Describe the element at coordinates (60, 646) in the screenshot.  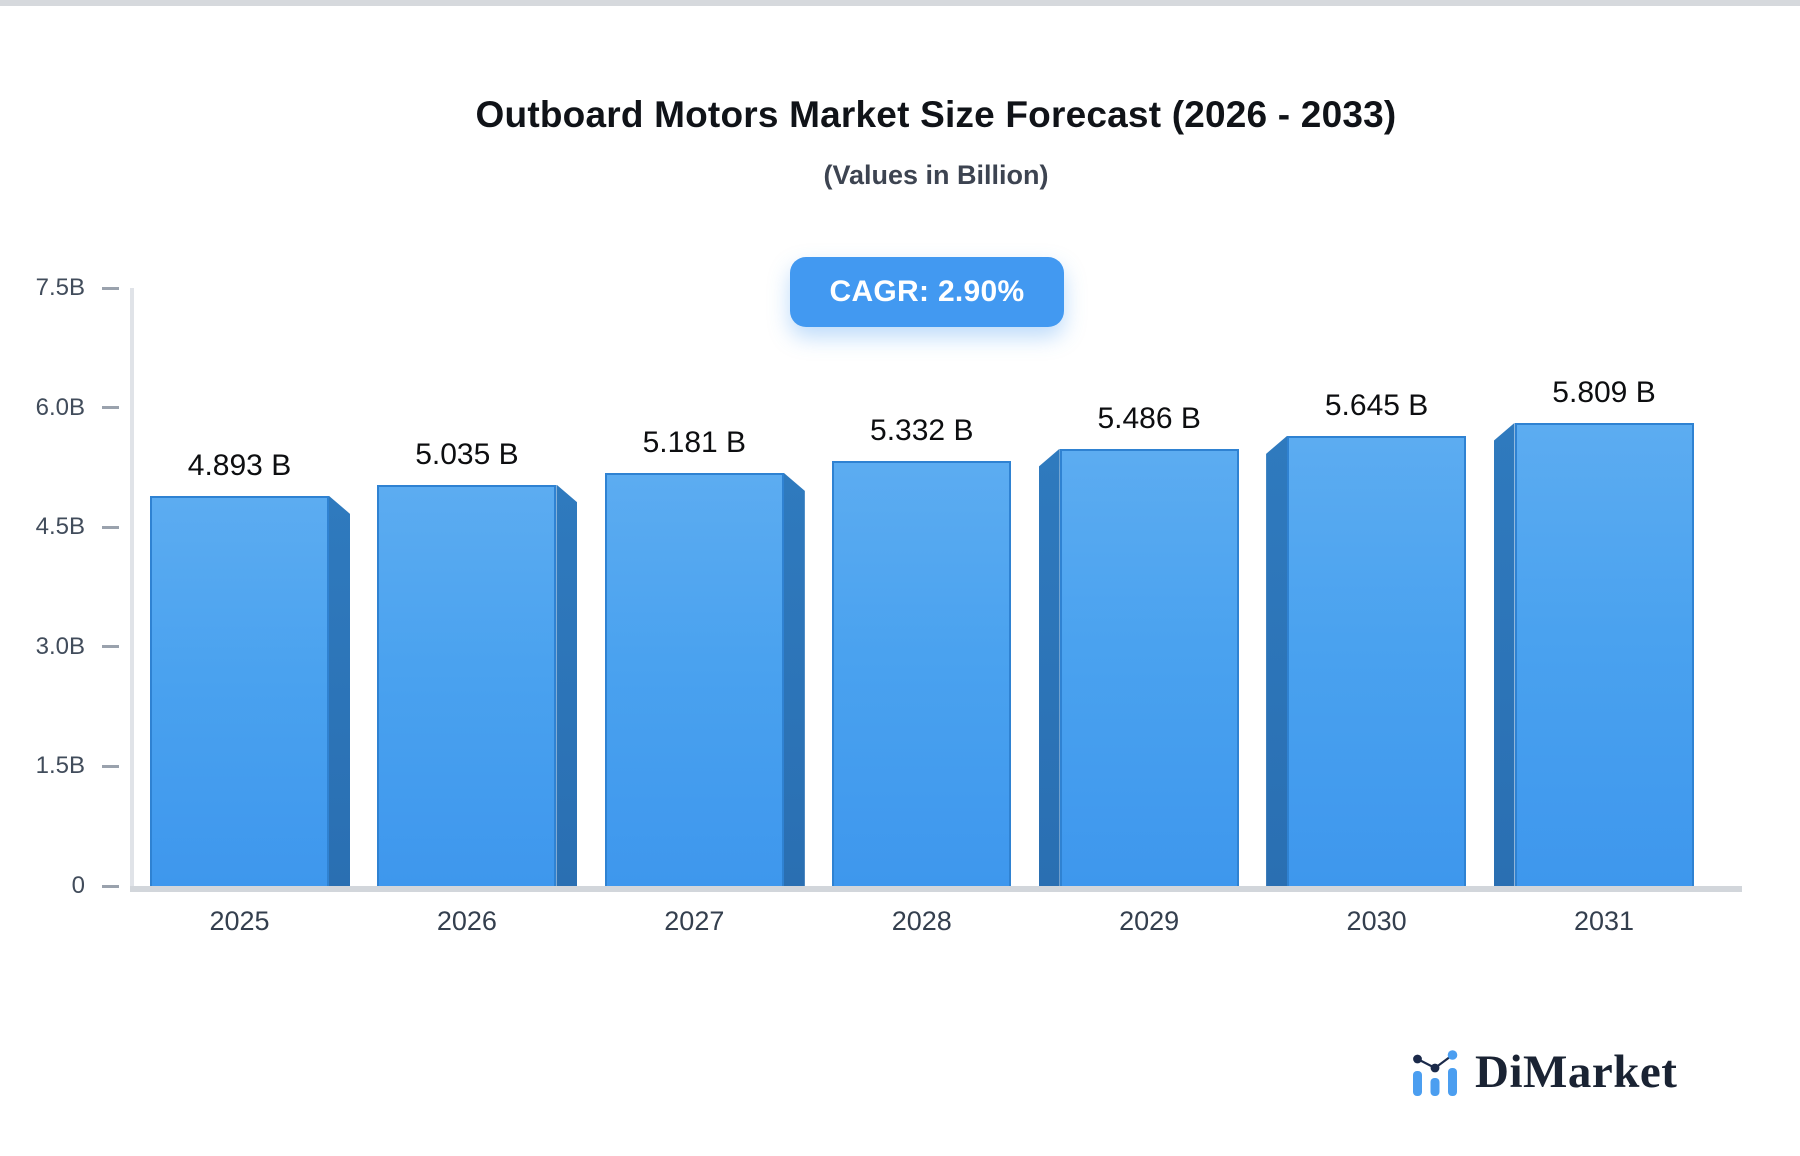
I see `y-tick-label: 3.0B` at that location.